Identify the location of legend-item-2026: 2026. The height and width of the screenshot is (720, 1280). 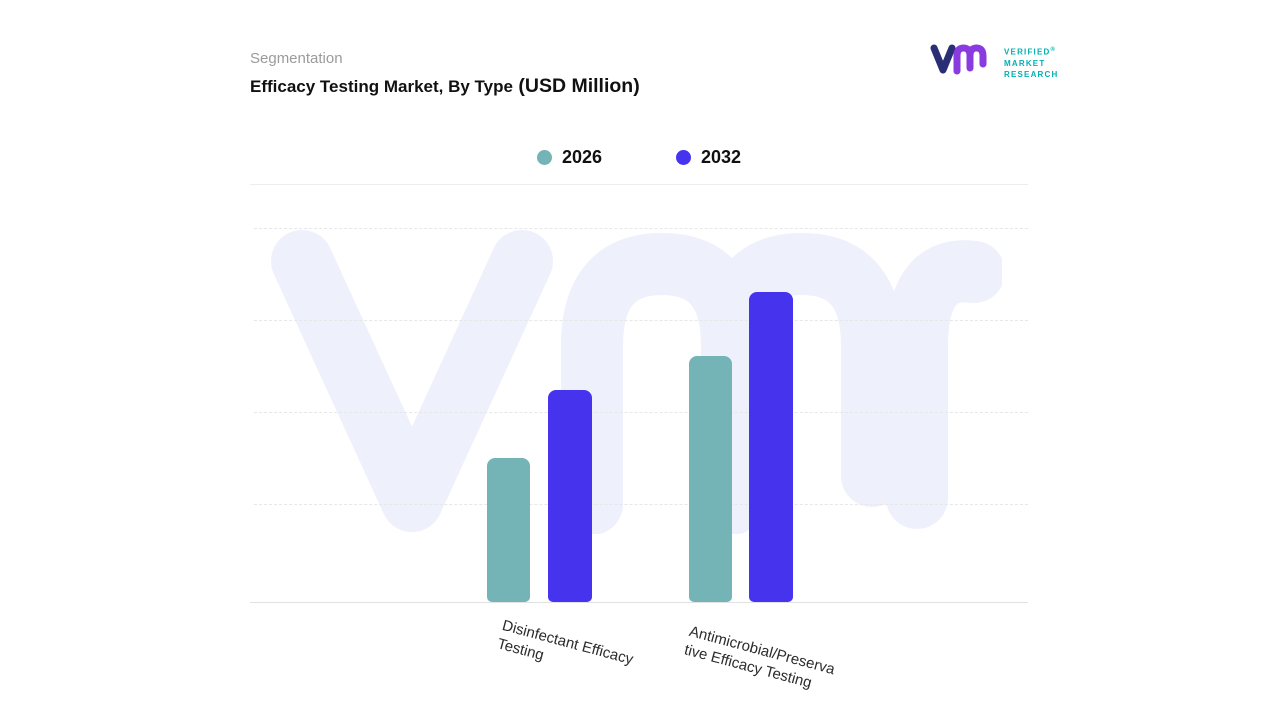
(569, 157).